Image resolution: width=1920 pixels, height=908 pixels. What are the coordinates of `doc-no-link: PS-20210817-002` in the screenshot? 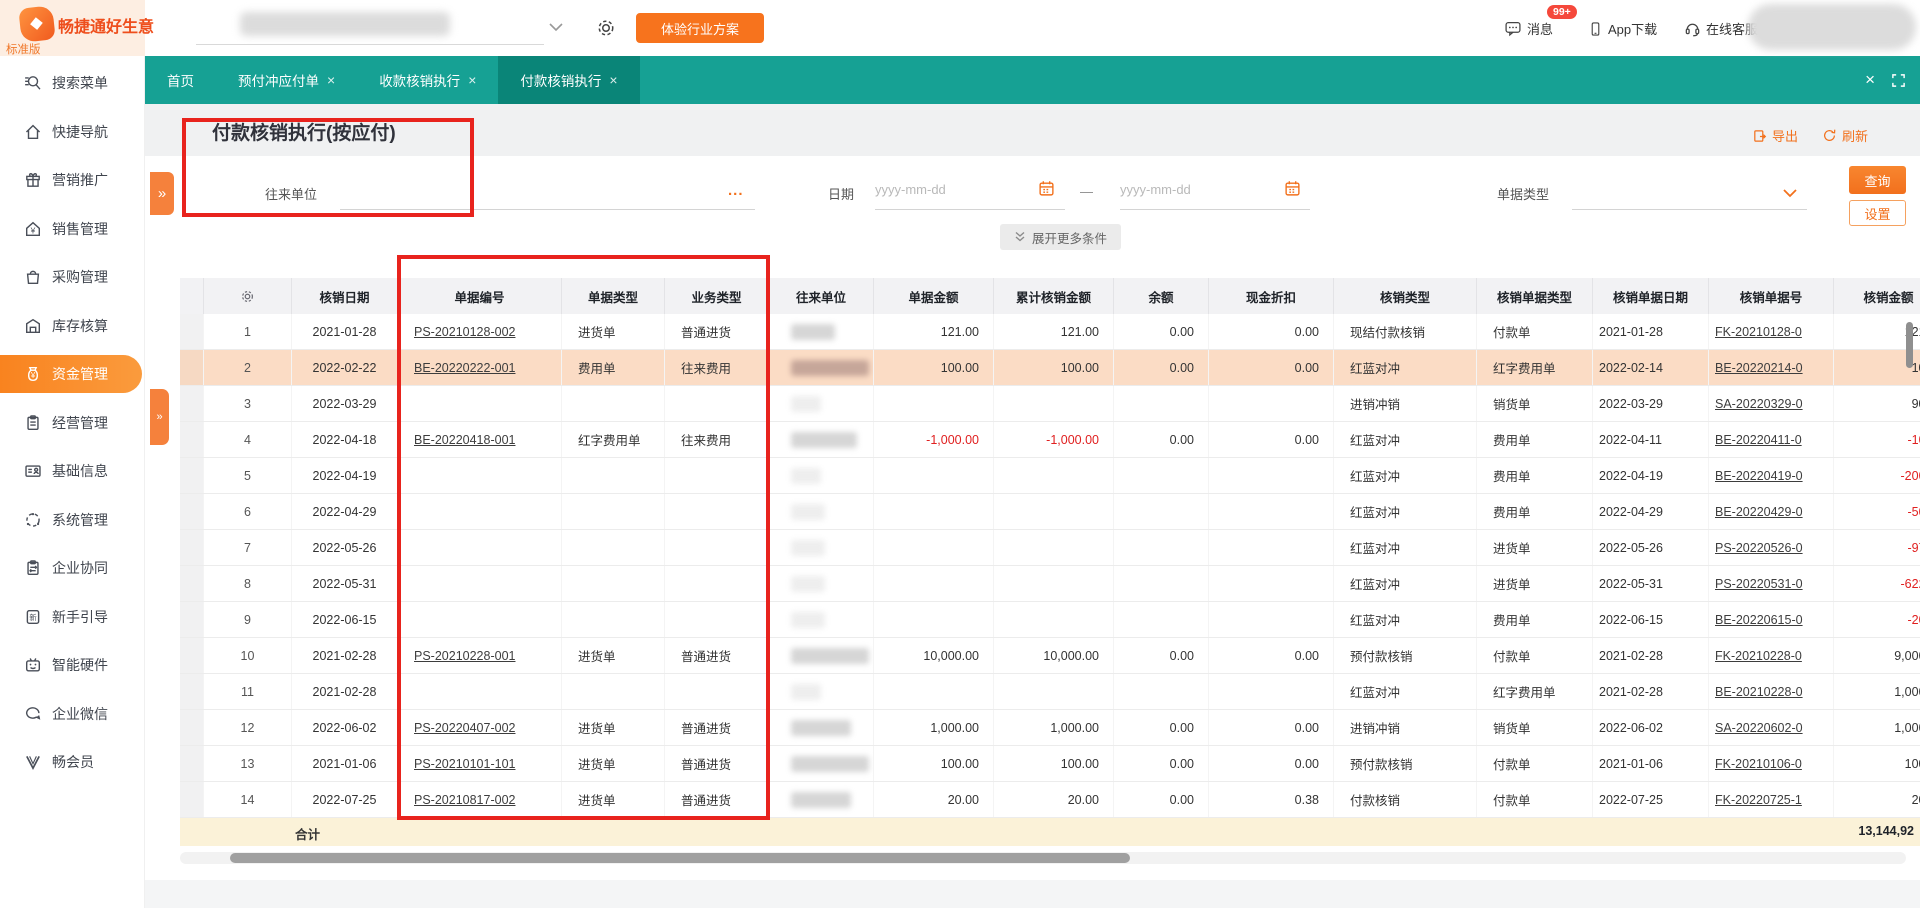 It's located at (465, 799).